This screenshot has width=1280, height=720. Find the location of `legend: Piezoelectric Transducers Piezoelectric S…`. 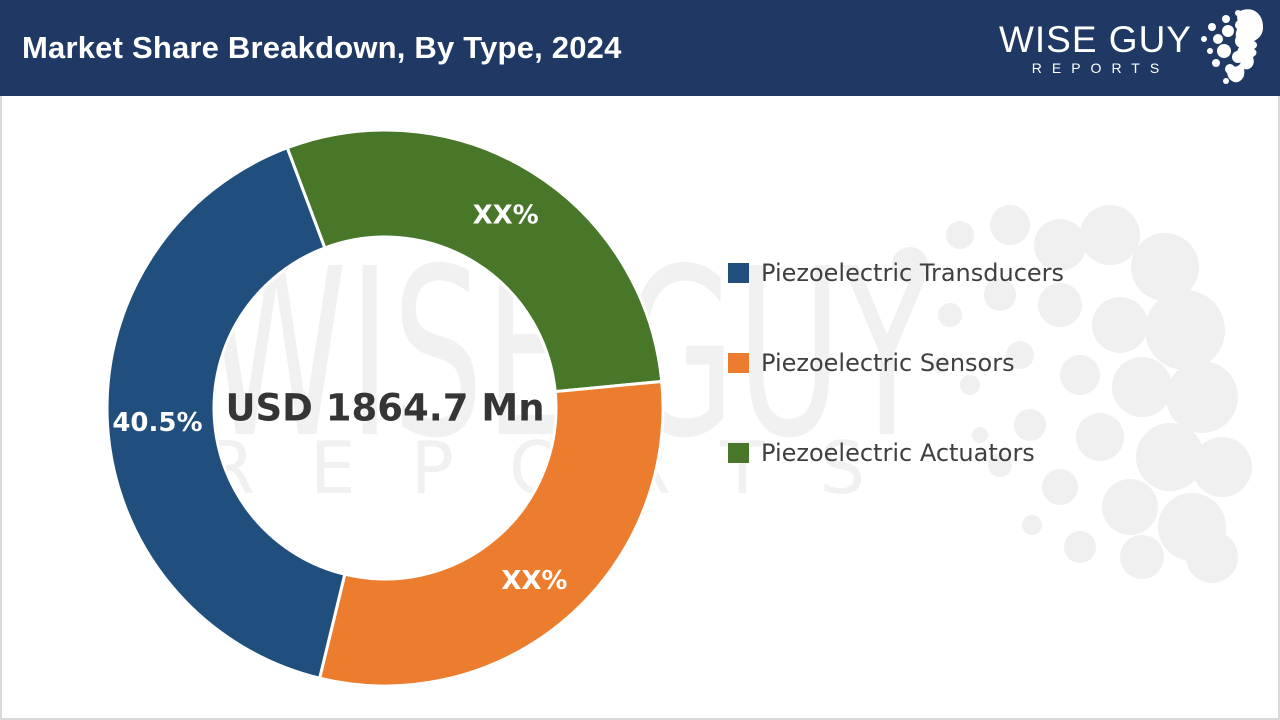

legend: Piezoelectric Transducers Piezoelectric S… is located at coordinates (896, 363).